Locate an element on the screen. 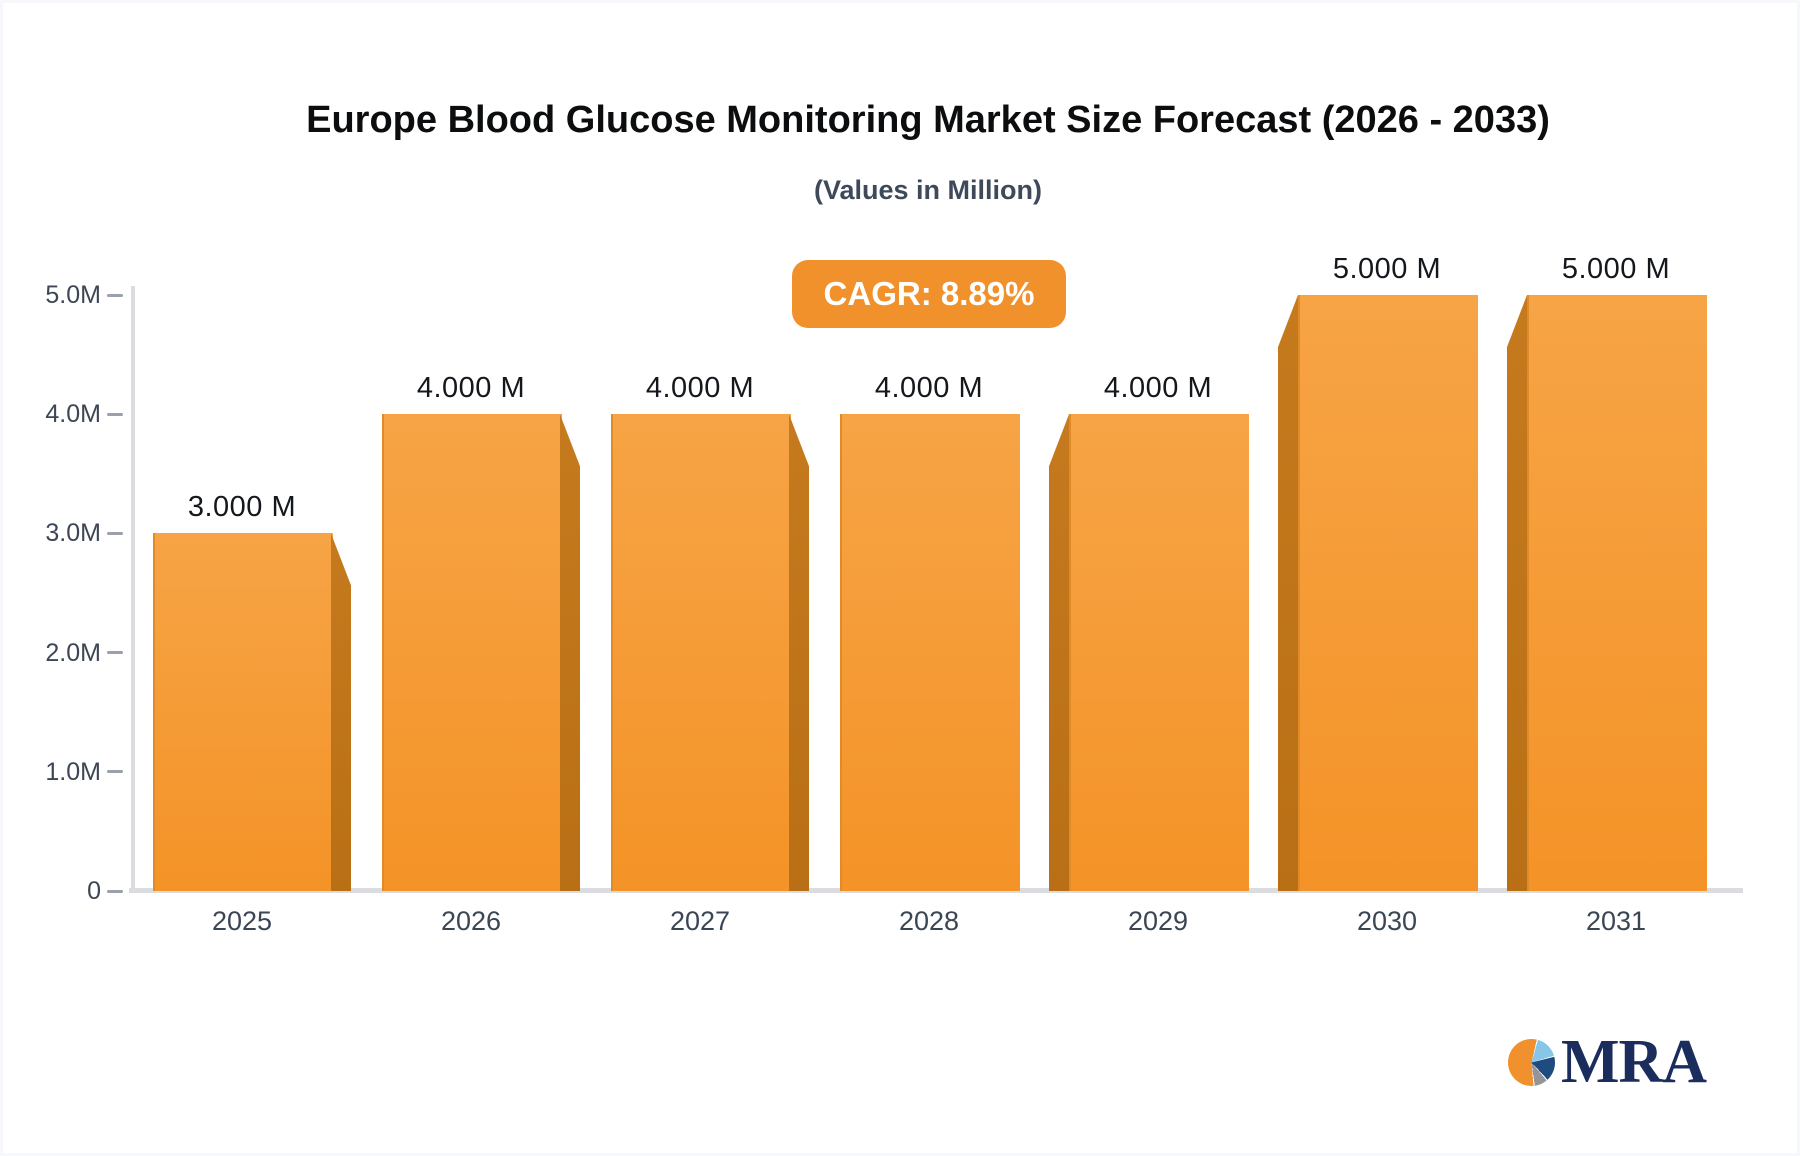 The height and width of the screenshot is (1156, 1800). bar-2025-side-face is located at coordinates (341, 712).